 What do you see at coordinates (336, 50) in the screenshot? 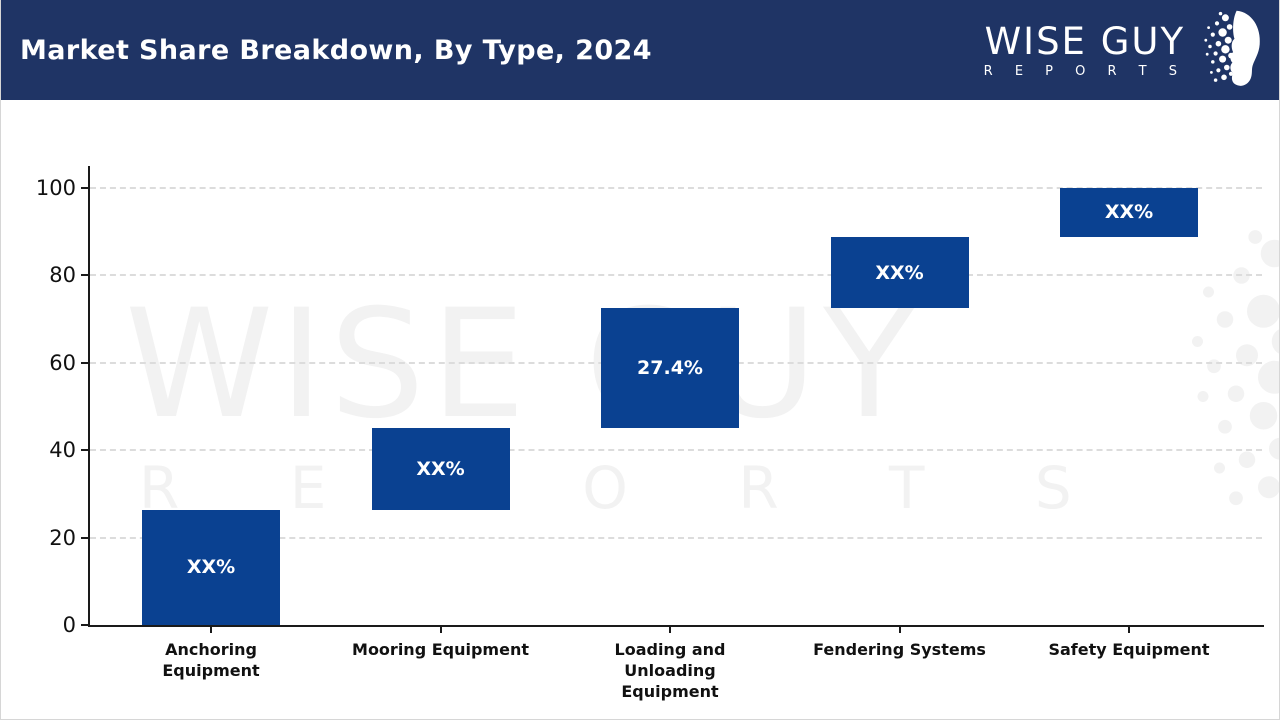
I see `chart-title: Market Share Breakdown, By Type, 2024` at bounding box center [336, 50].